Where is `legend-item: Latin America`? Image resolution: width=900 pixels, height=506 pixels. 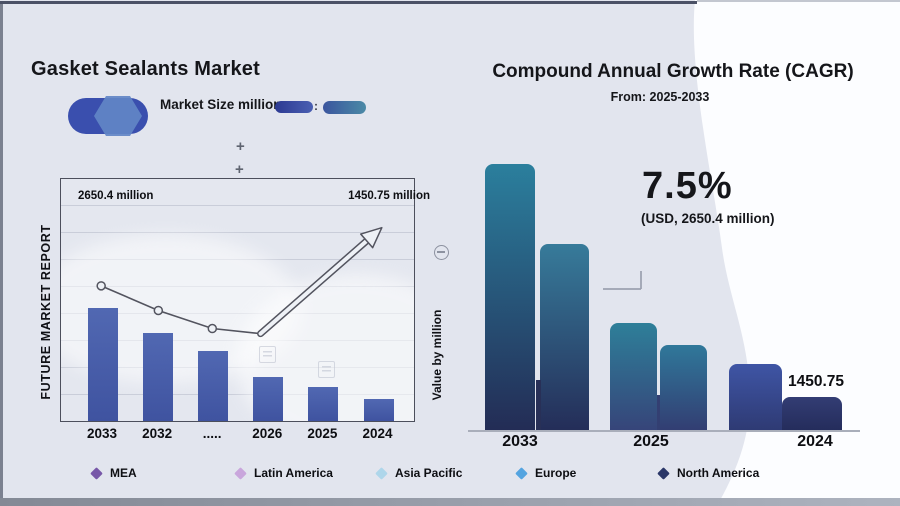
legend-item: Latin America is located at coordinates (283, 473).